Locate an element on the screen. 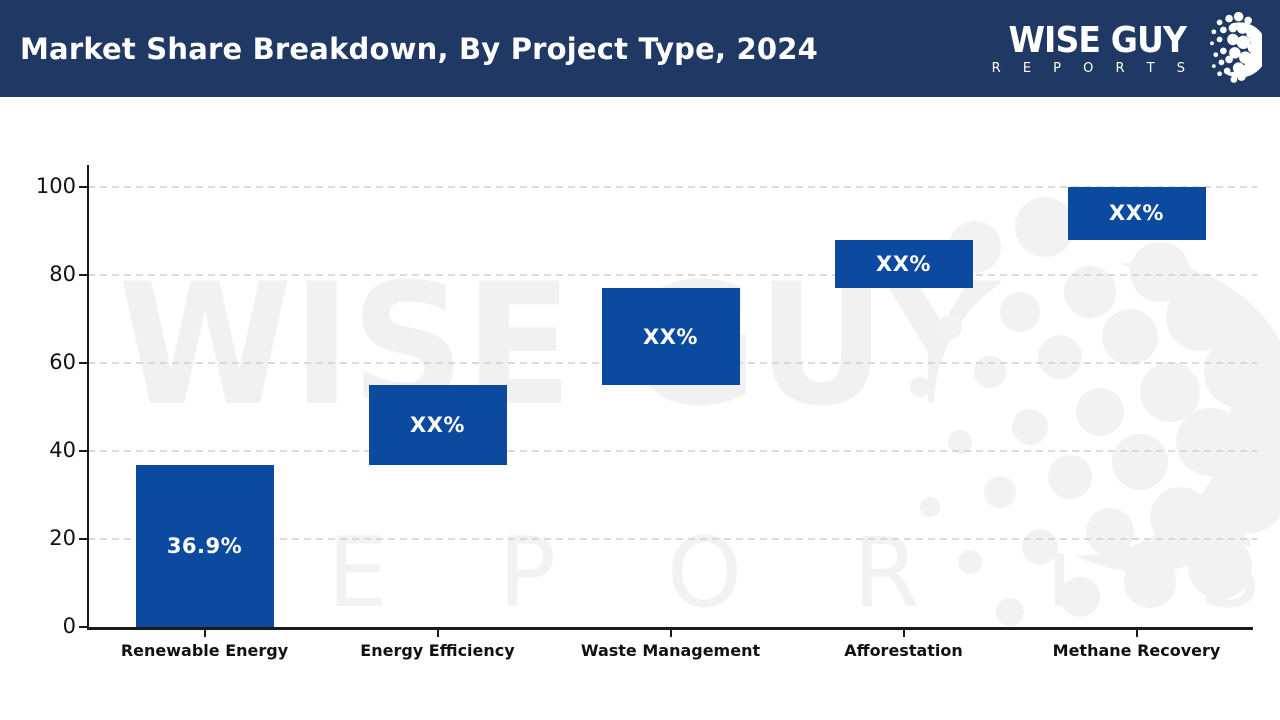 This screenshot has height=720, width=1280. bar-segment-4: XX% is located at coordinates (1136, 213).